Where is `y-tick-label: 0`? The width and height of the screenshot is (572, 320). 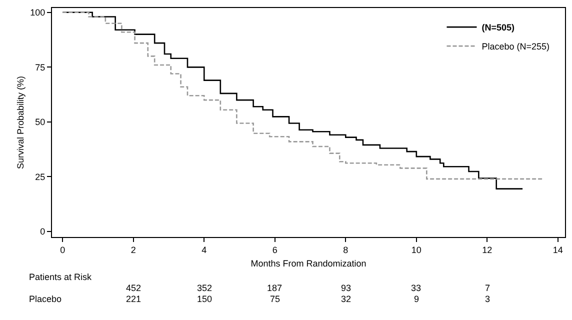 y-tick-label: 0 is located at coordinates (43, 231).